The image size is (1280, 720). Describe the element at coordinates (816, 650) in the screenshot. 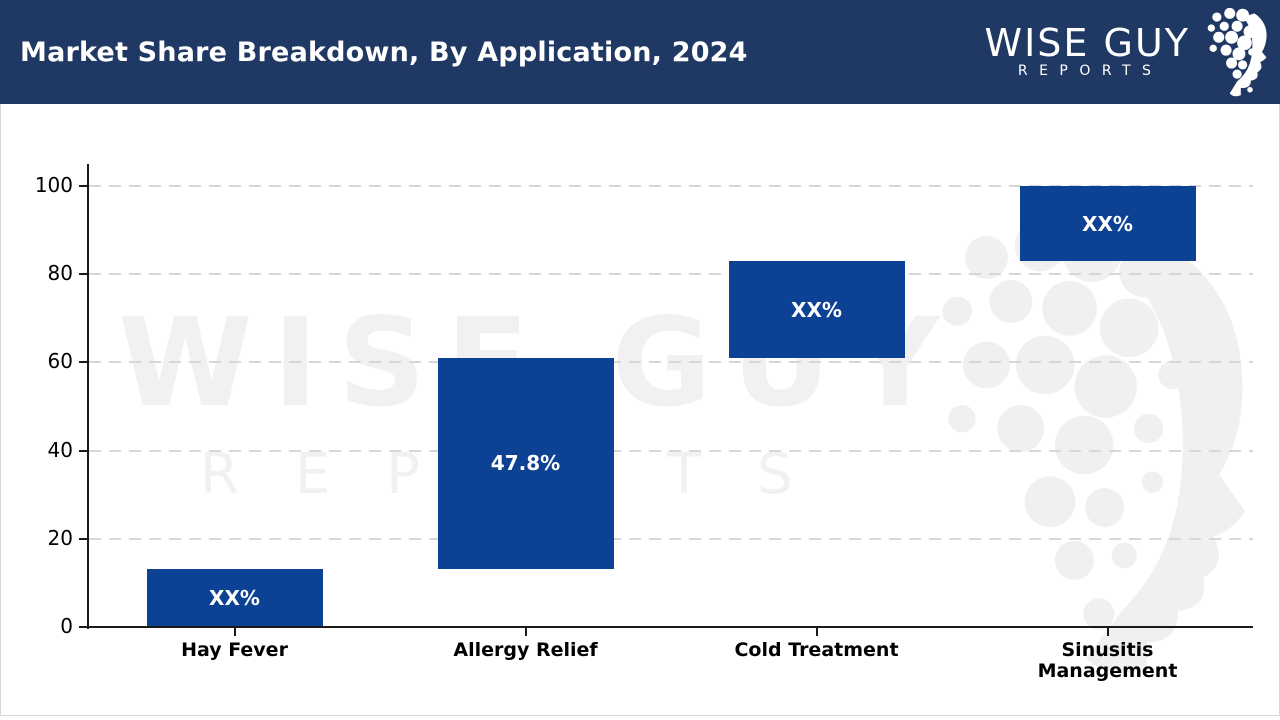

I see `category-label: Cold Treatment` at that location.